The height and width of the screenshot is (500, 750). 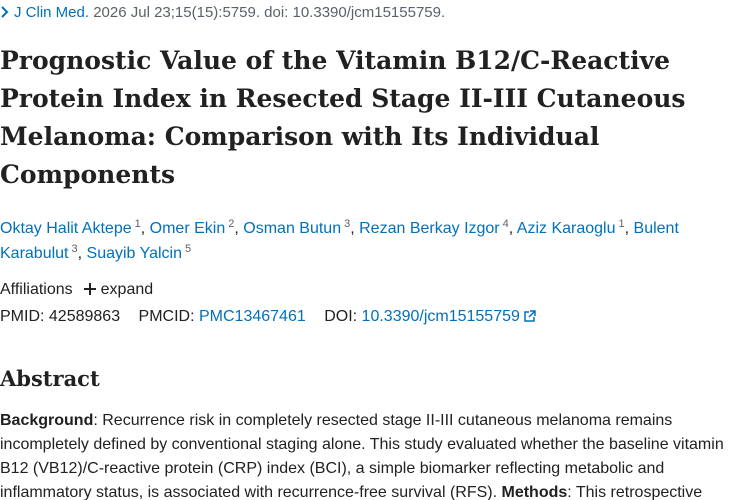 I want to click on author: Omer Ekin 2,, so click(x=194, y=228).